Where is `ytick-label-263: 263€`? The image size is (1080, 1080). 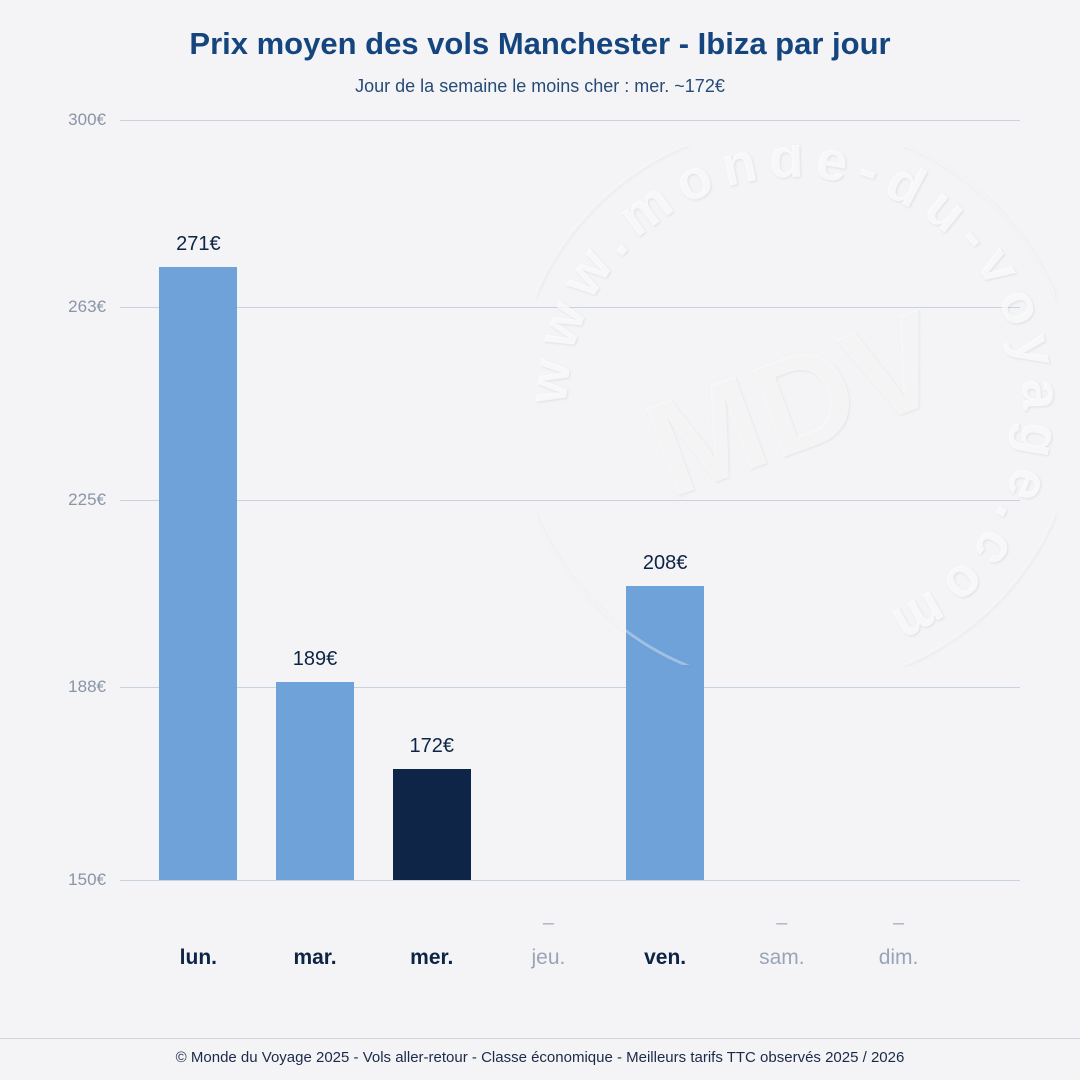
ytick-label-263: 263€ is located at coordinates (87, 307).